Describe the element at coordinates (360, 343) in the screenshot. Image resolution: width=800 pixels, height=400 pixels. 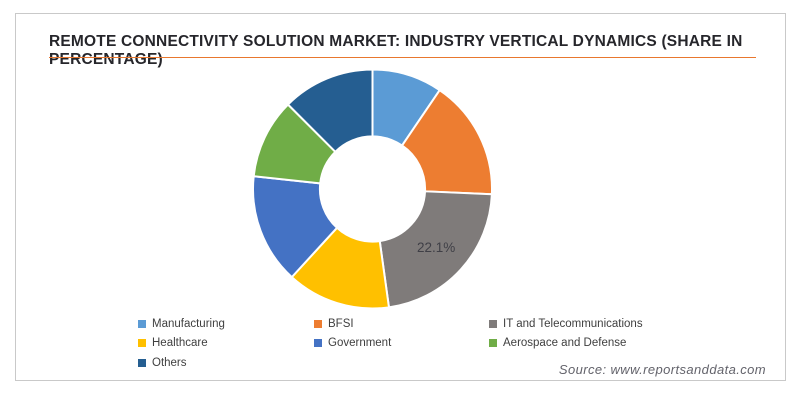
I see `legend-label: Government` at that location.